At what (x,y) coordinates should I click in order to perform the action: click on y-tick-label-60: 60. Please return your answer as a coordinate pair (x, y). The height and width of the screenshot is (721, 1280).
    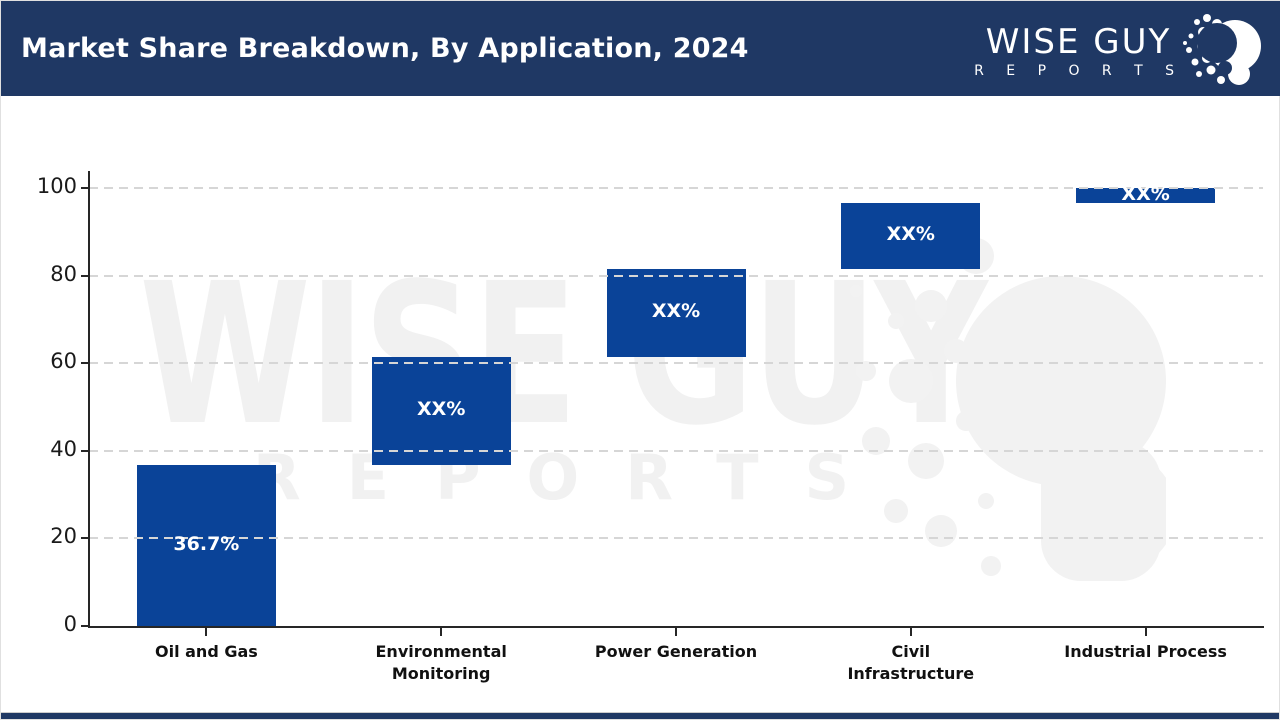
    Looking at the image, I should click on (63, 361).